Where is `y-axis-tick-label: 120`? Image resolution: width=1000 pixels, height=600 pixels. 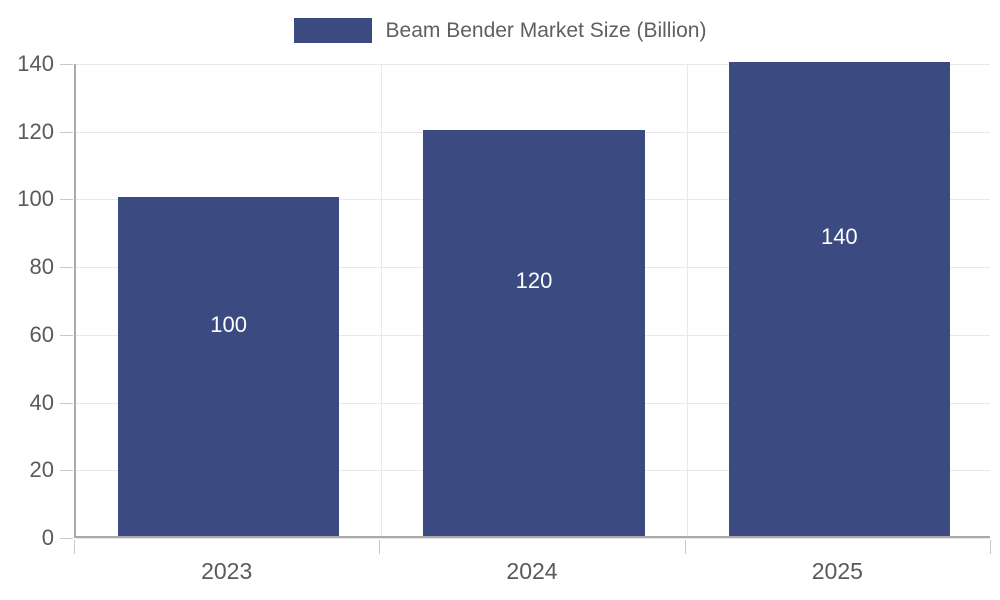
y-axis-tick-label: 120 is located at coordinates (35, 131).